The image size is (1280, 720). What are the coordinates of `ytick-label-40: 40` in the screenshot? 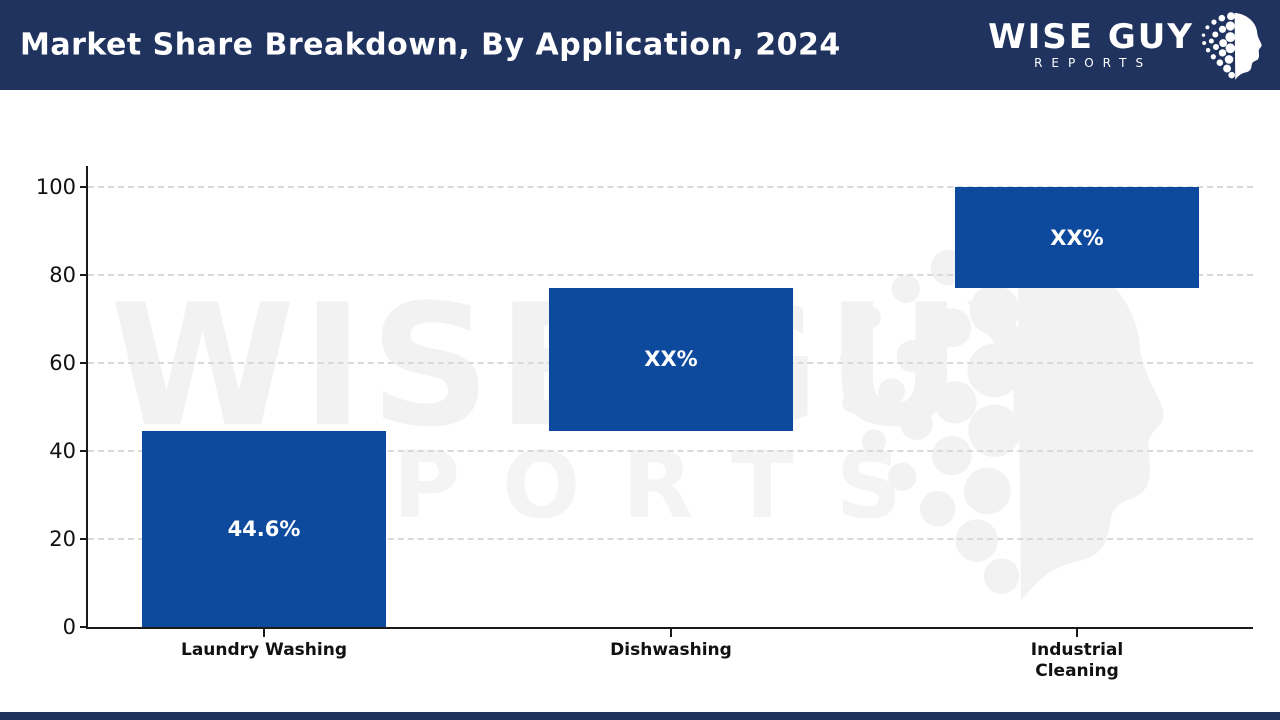 It's located at (62, 451).